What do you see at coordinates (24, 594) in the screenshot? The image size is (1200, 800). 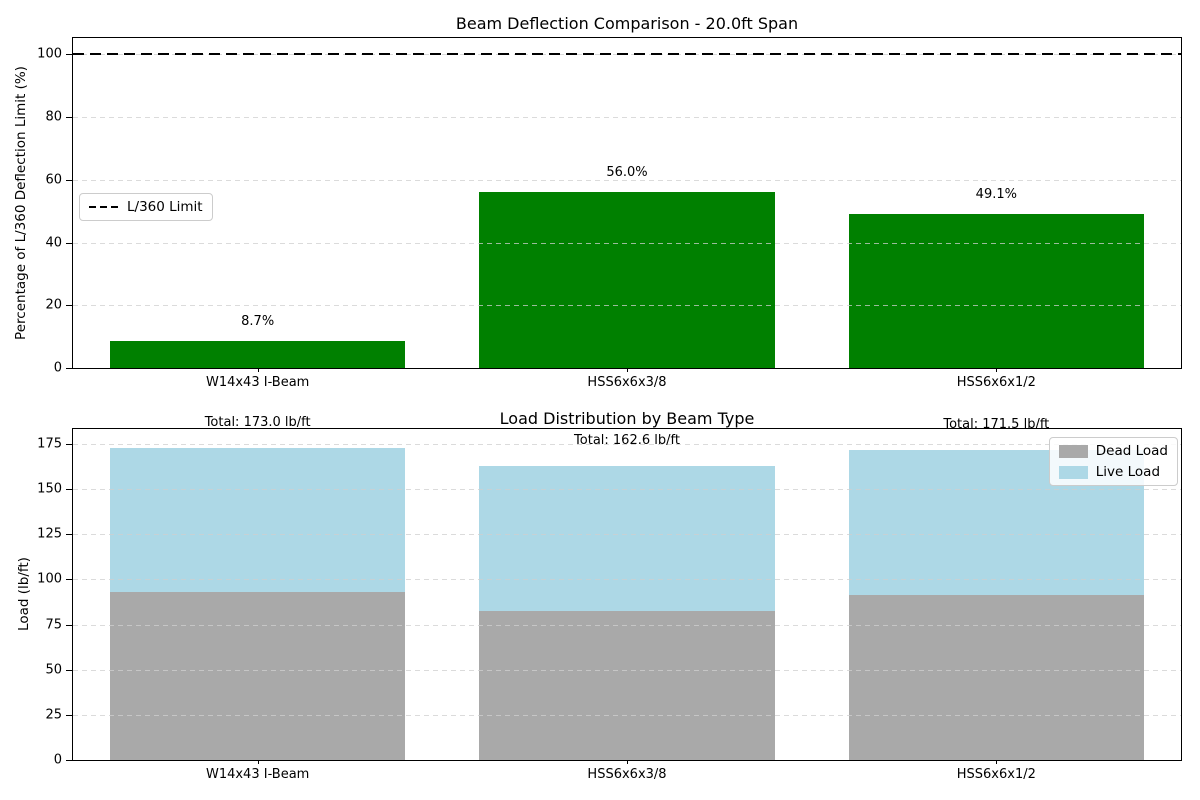 I see `load-y-axis-label: Load (lb/ft)` at bounding box center [24, 594].